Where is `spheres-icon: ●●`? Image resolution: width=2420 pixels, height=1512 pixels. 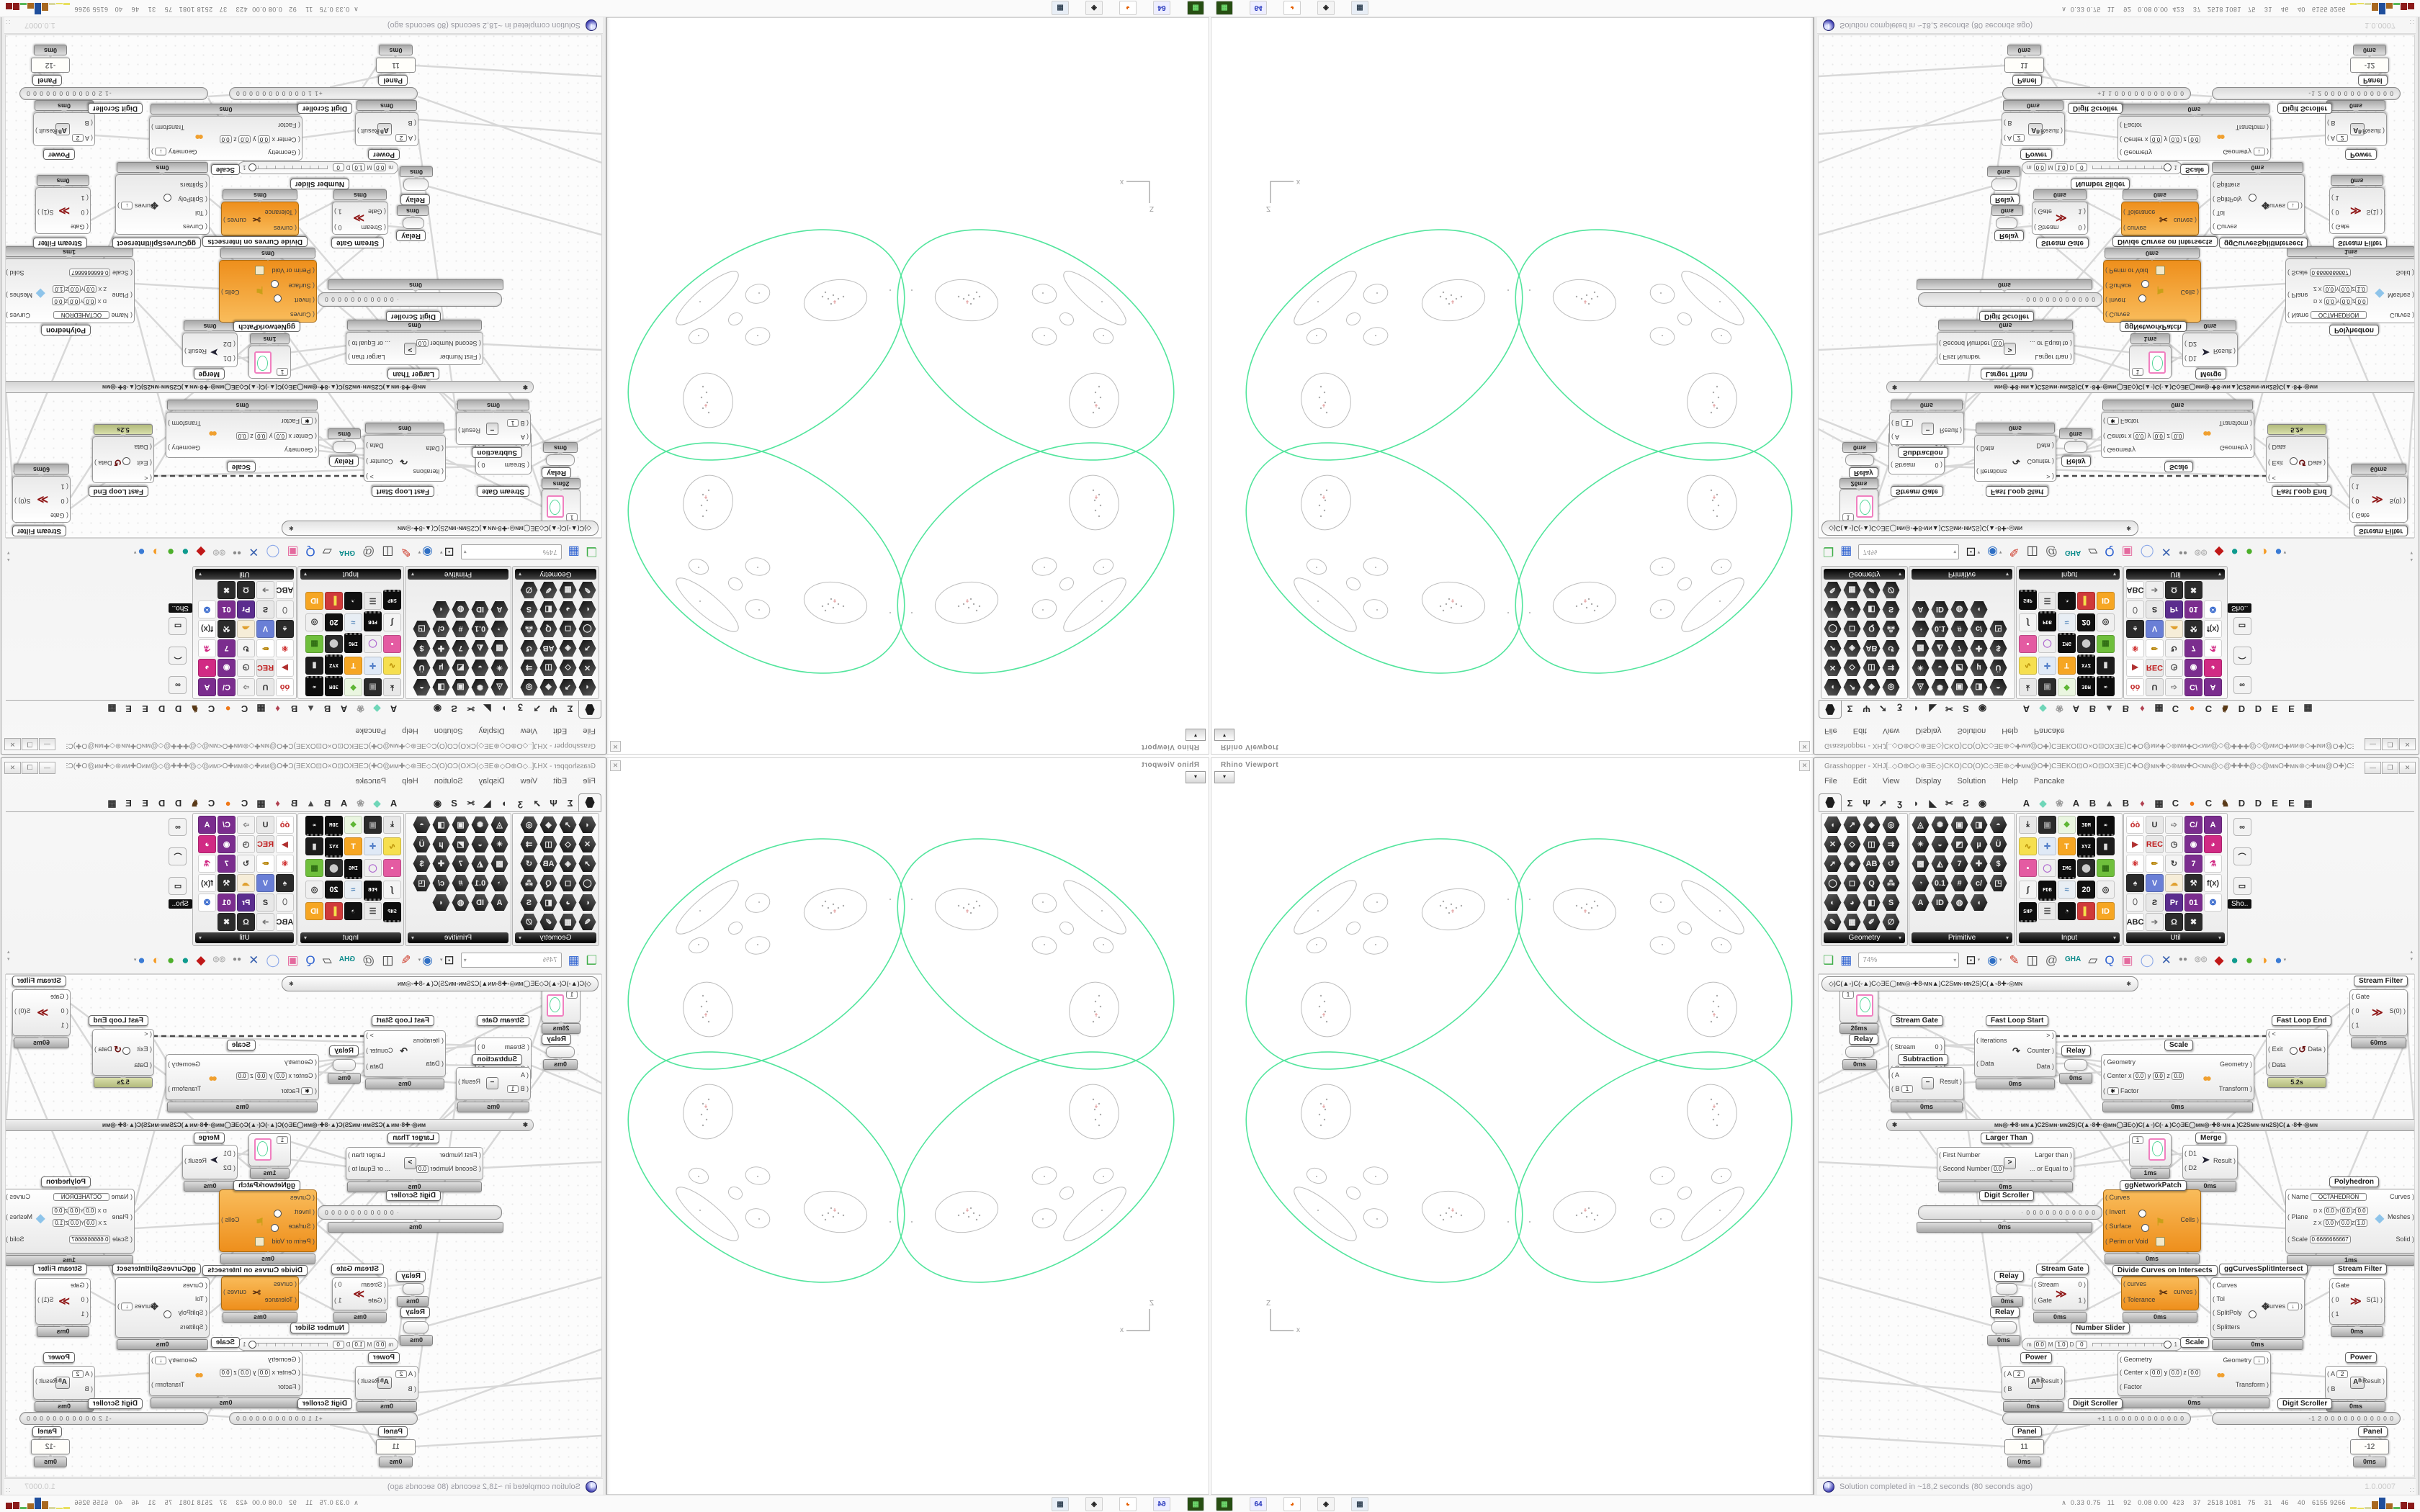 spheres-icon: ●● is located at coordinates (237, 959).